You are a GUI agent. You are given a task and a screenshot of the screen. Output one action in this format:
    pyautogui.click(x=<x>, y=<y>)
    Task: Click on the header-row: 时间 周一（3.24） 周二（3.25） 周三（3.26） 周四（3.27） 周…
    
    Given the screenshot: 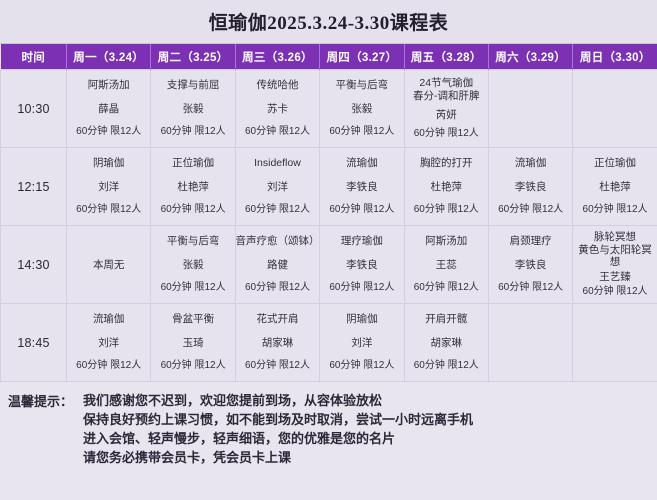 What is the action you would take?
    pyautogui.click(x=328, y=57)
    